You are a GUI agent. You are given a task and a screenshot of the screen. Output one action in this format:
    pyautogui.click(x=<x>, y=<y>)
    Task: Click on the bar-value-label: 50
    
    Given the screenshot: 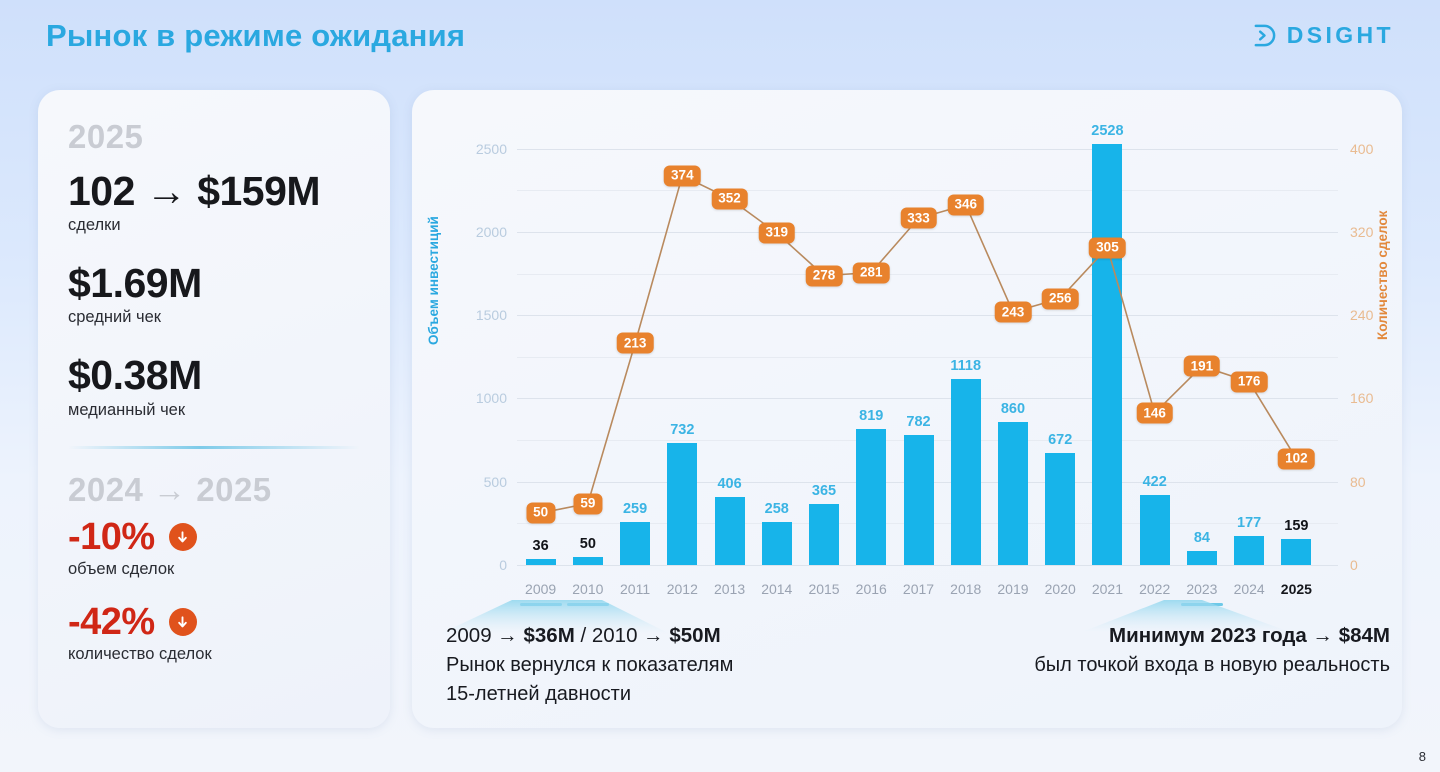 What is the action you would take?
    pyautogui.click(x=587, y=543)
    